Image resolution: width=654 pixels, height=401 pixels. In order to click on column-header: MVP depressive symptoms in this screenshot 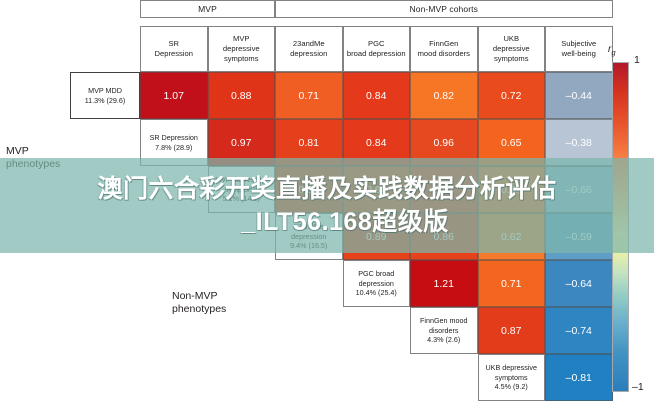, I will do `click(241, 49)`.